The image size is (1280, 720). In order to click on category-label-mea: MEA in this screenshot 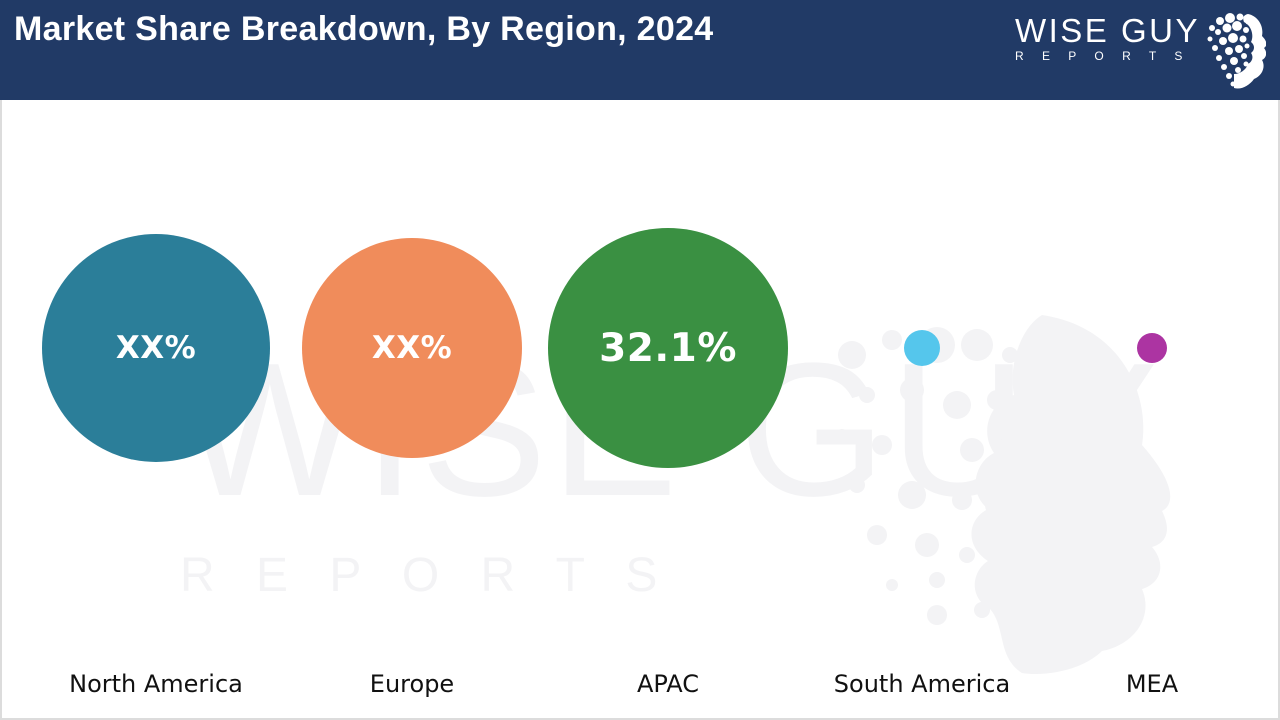, I will do `click(1152, 684)`.